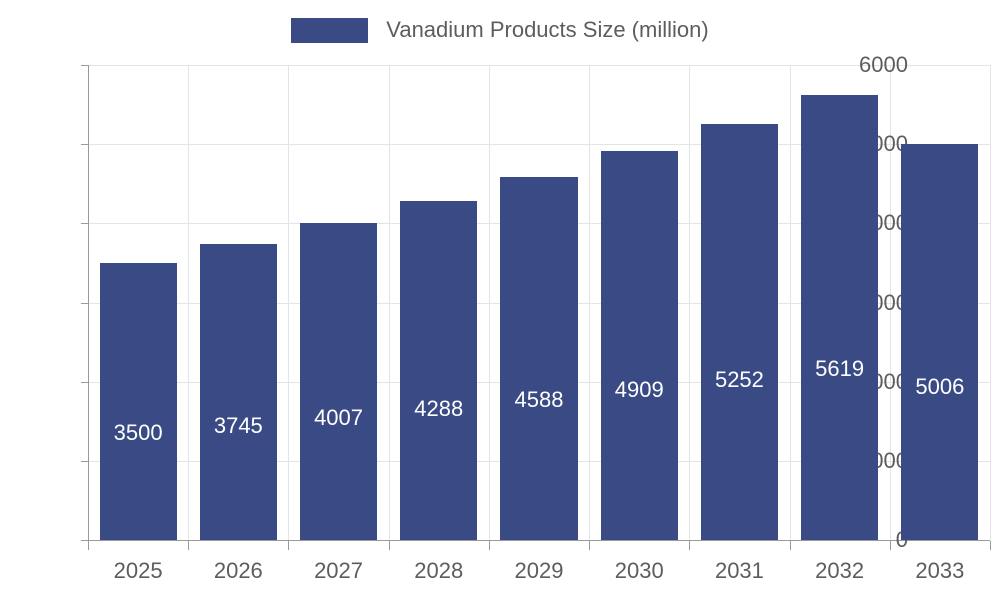 This screenshot has width=1000, height=600. Describe the element at coordinates (739, 570) in the screenshot. I see `x-axis-tick-label: 2031` at that location.